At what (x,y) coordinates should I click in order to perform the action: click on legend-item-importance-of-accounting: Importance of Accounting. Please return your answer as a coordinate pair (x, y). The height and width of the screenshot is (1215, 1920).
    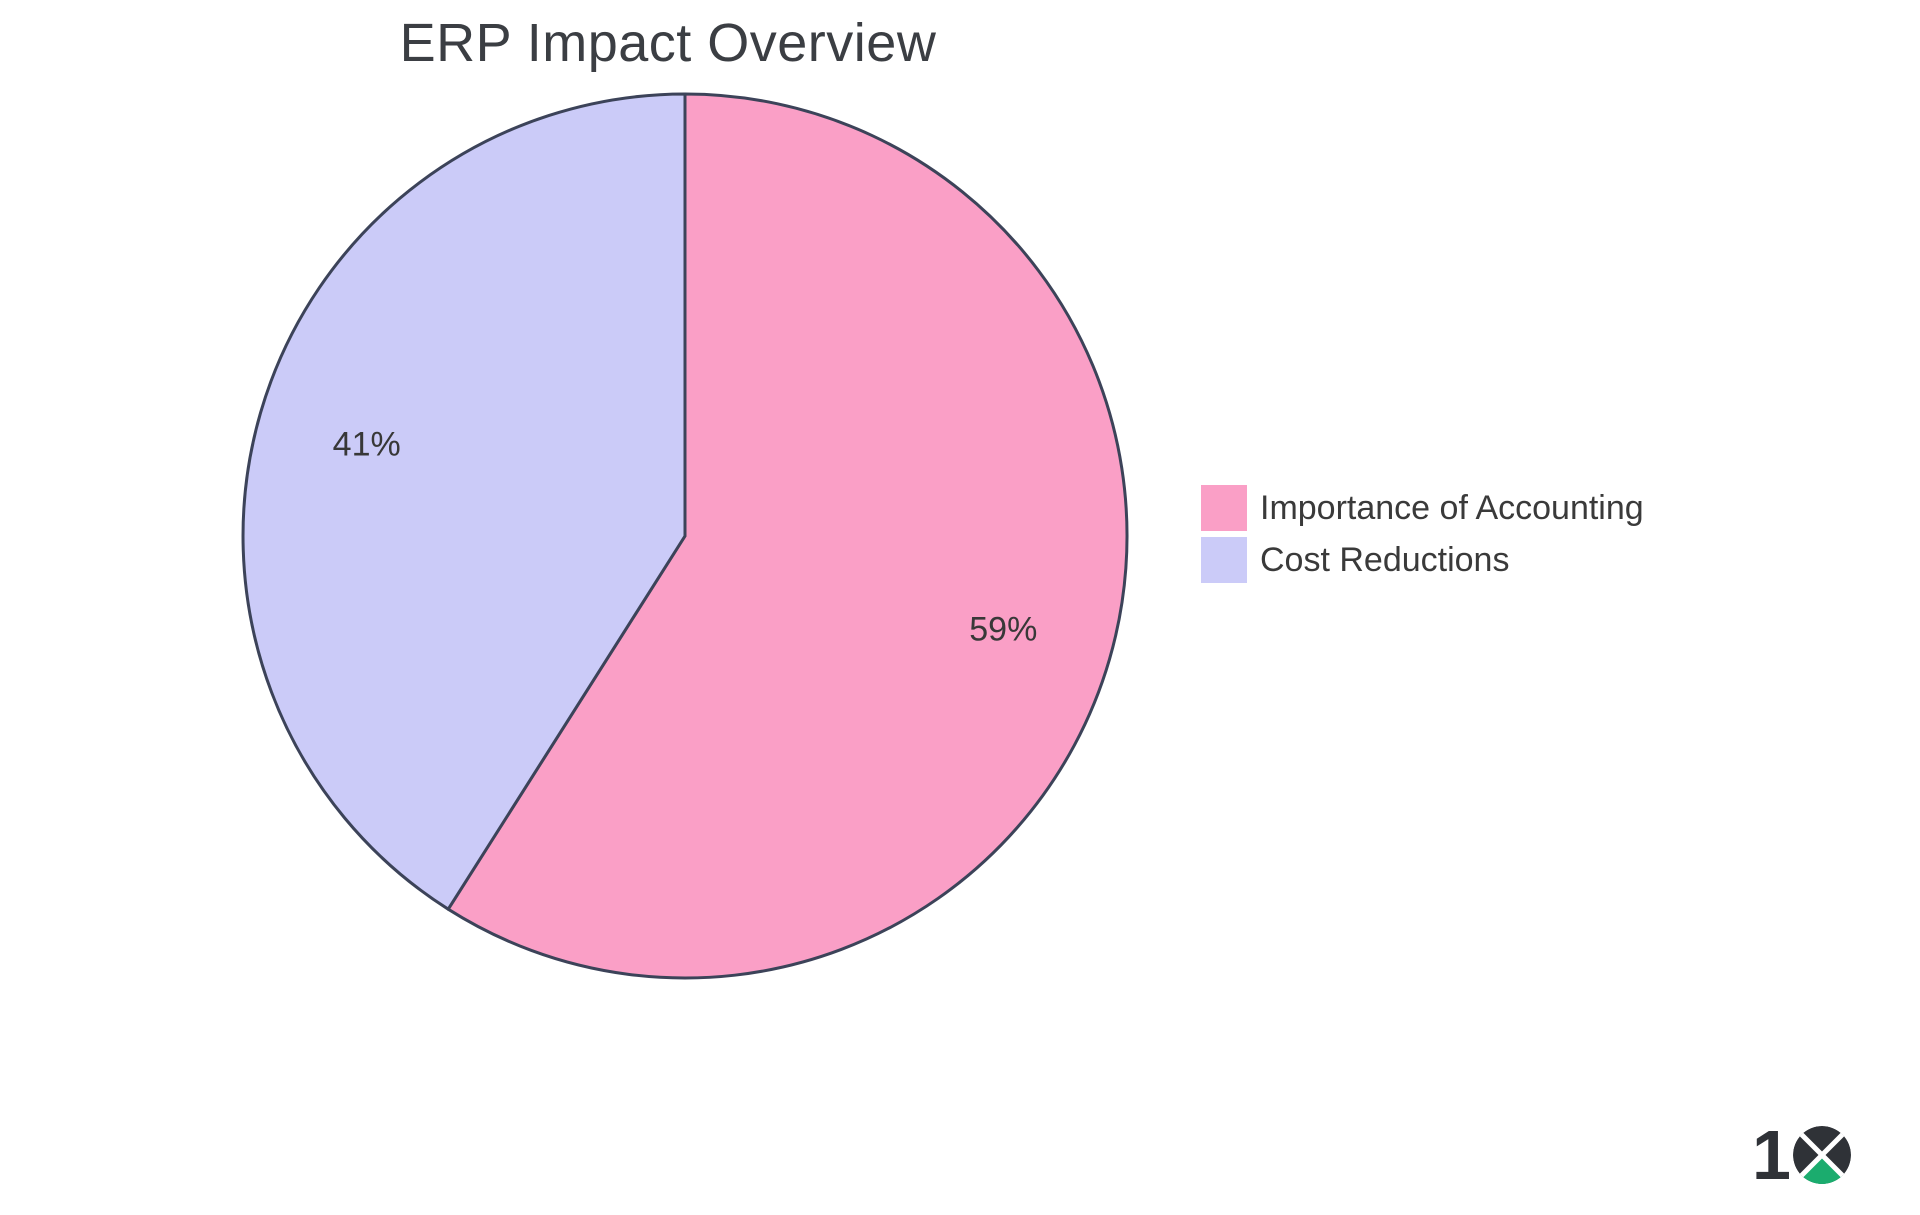
    Looking at the image, I should click on (1422, 508).